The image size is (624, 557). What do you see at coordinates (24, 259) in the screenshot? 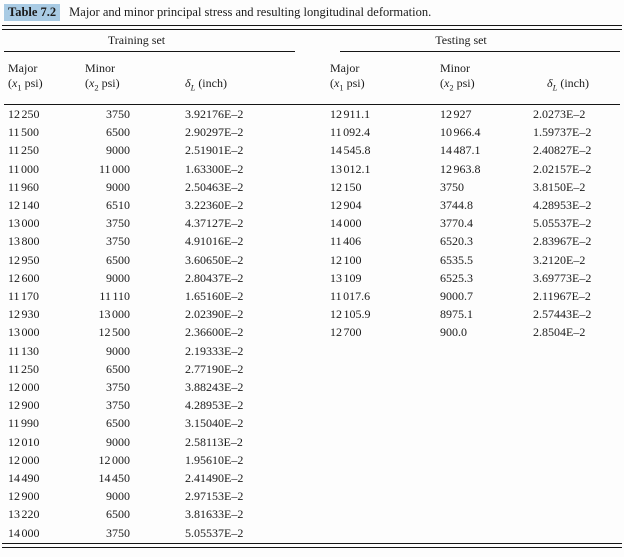
I see `cell: 12 950` at bounding box center [24, 259].